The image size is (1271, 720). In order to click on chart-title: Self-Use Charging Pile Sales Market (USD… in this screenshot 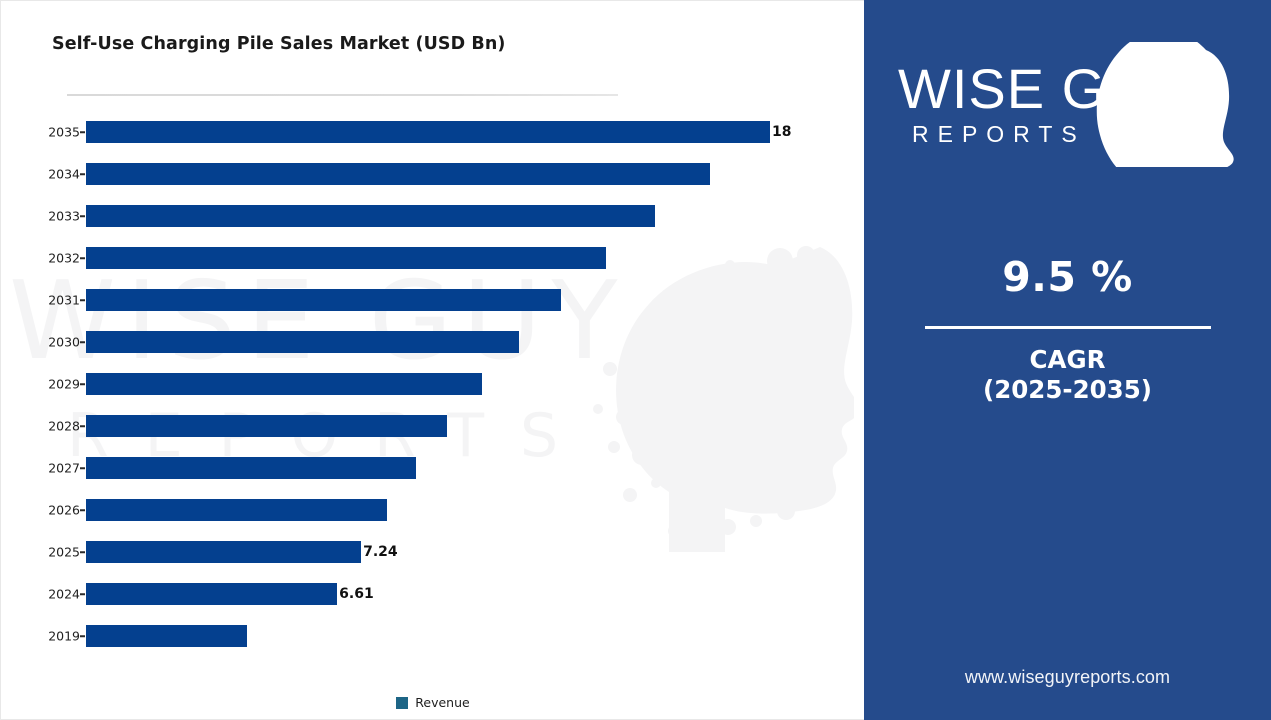, I will do `click(279, 44)`.